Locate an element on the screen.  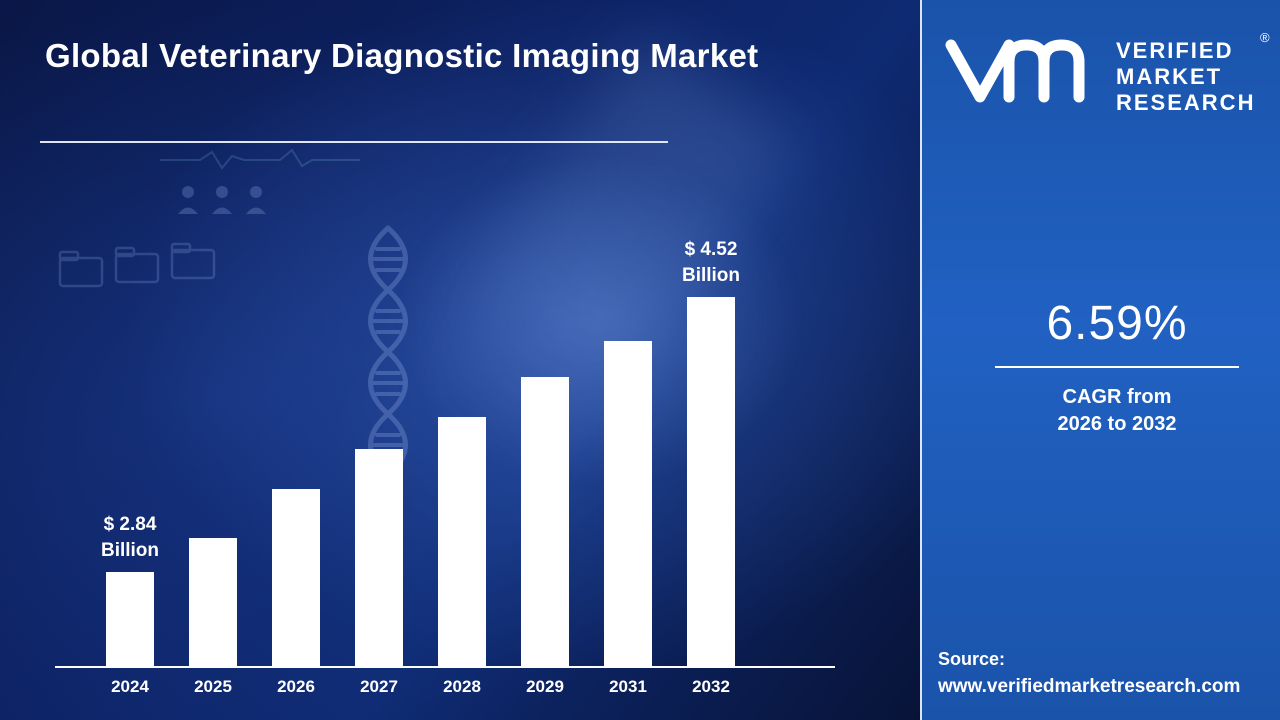
x-axis-line is located at coordinates (445, 667).